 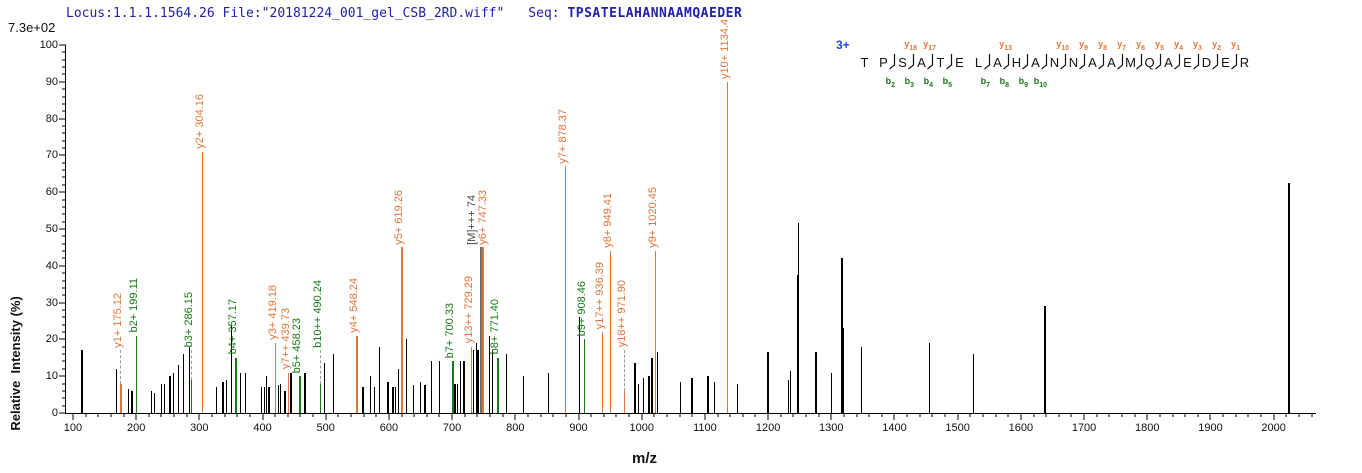 I want to click on x-tick-label: 1400, so click(x=894, y=428).